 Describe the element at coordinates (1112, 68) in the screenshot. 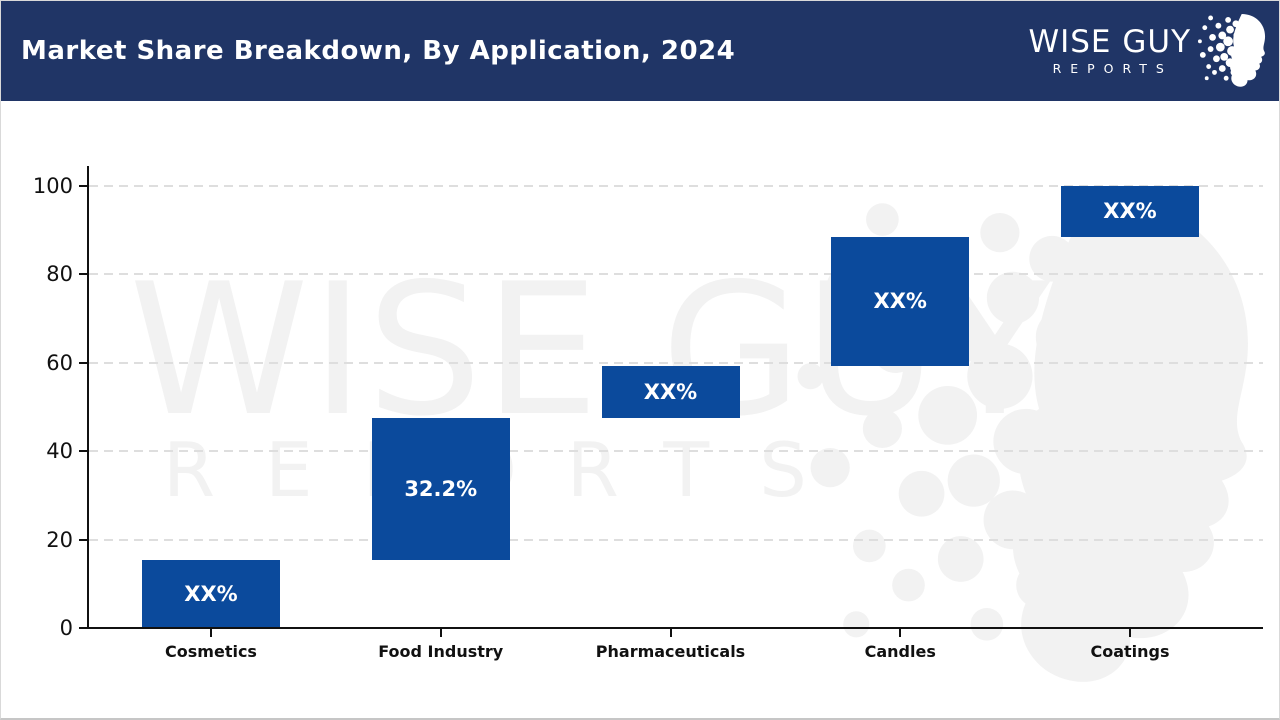

I see `logo-subtitle: REPORTS` at that location.